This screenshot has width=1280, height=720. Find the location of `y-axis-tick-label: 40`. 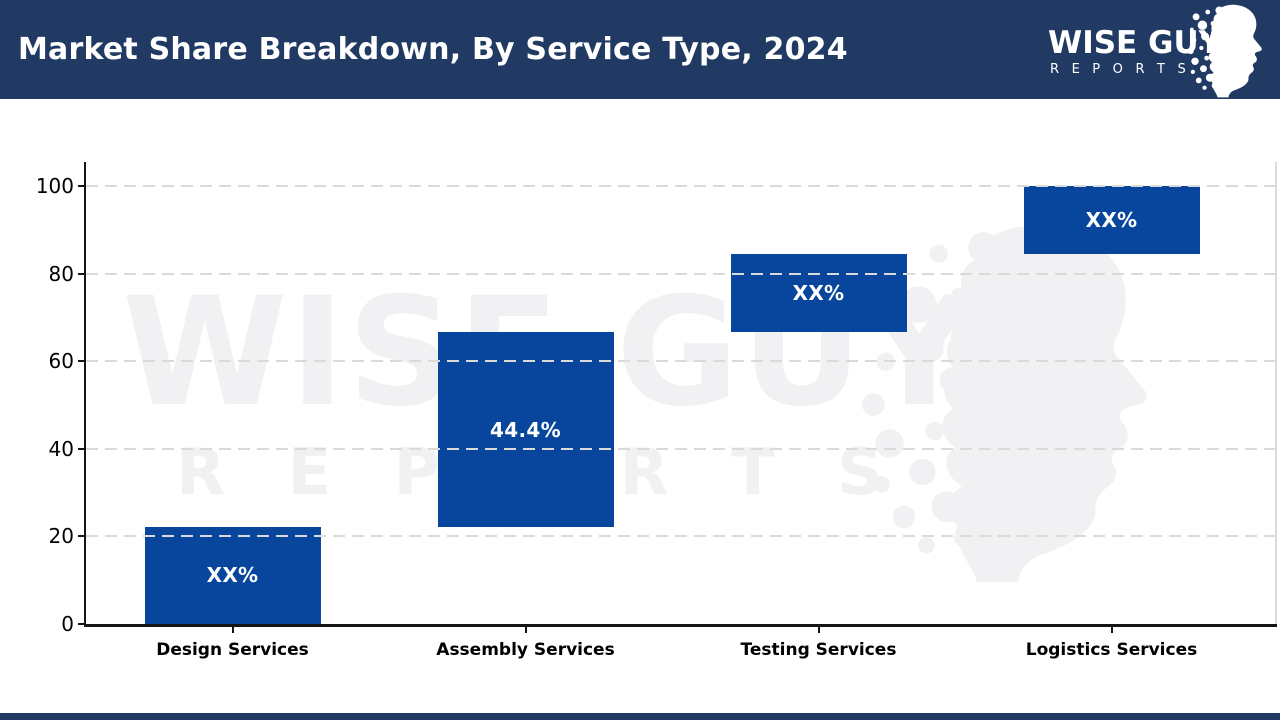

y-axis-tick-label: 40 is located at coordinates (61, 448).